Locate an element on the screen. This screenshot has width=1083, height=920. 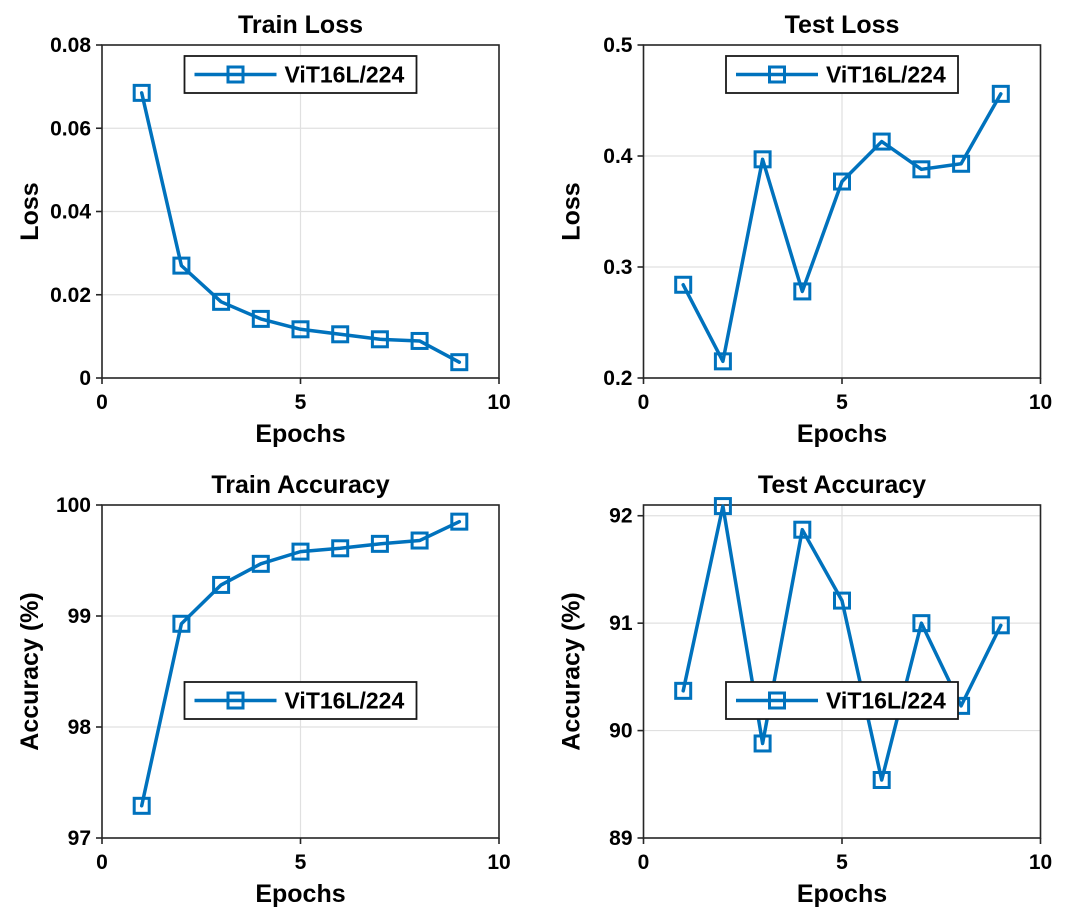
chart-title: Test Accuracy is located at coordinates (842, 485).